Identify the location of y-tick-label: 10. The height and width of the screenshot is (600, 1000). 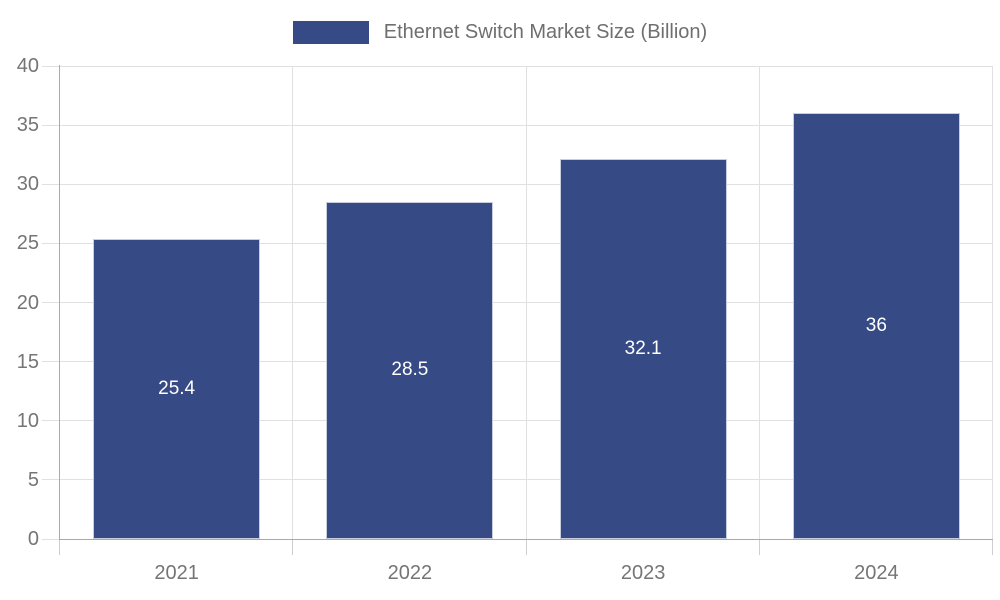
(27, 420).